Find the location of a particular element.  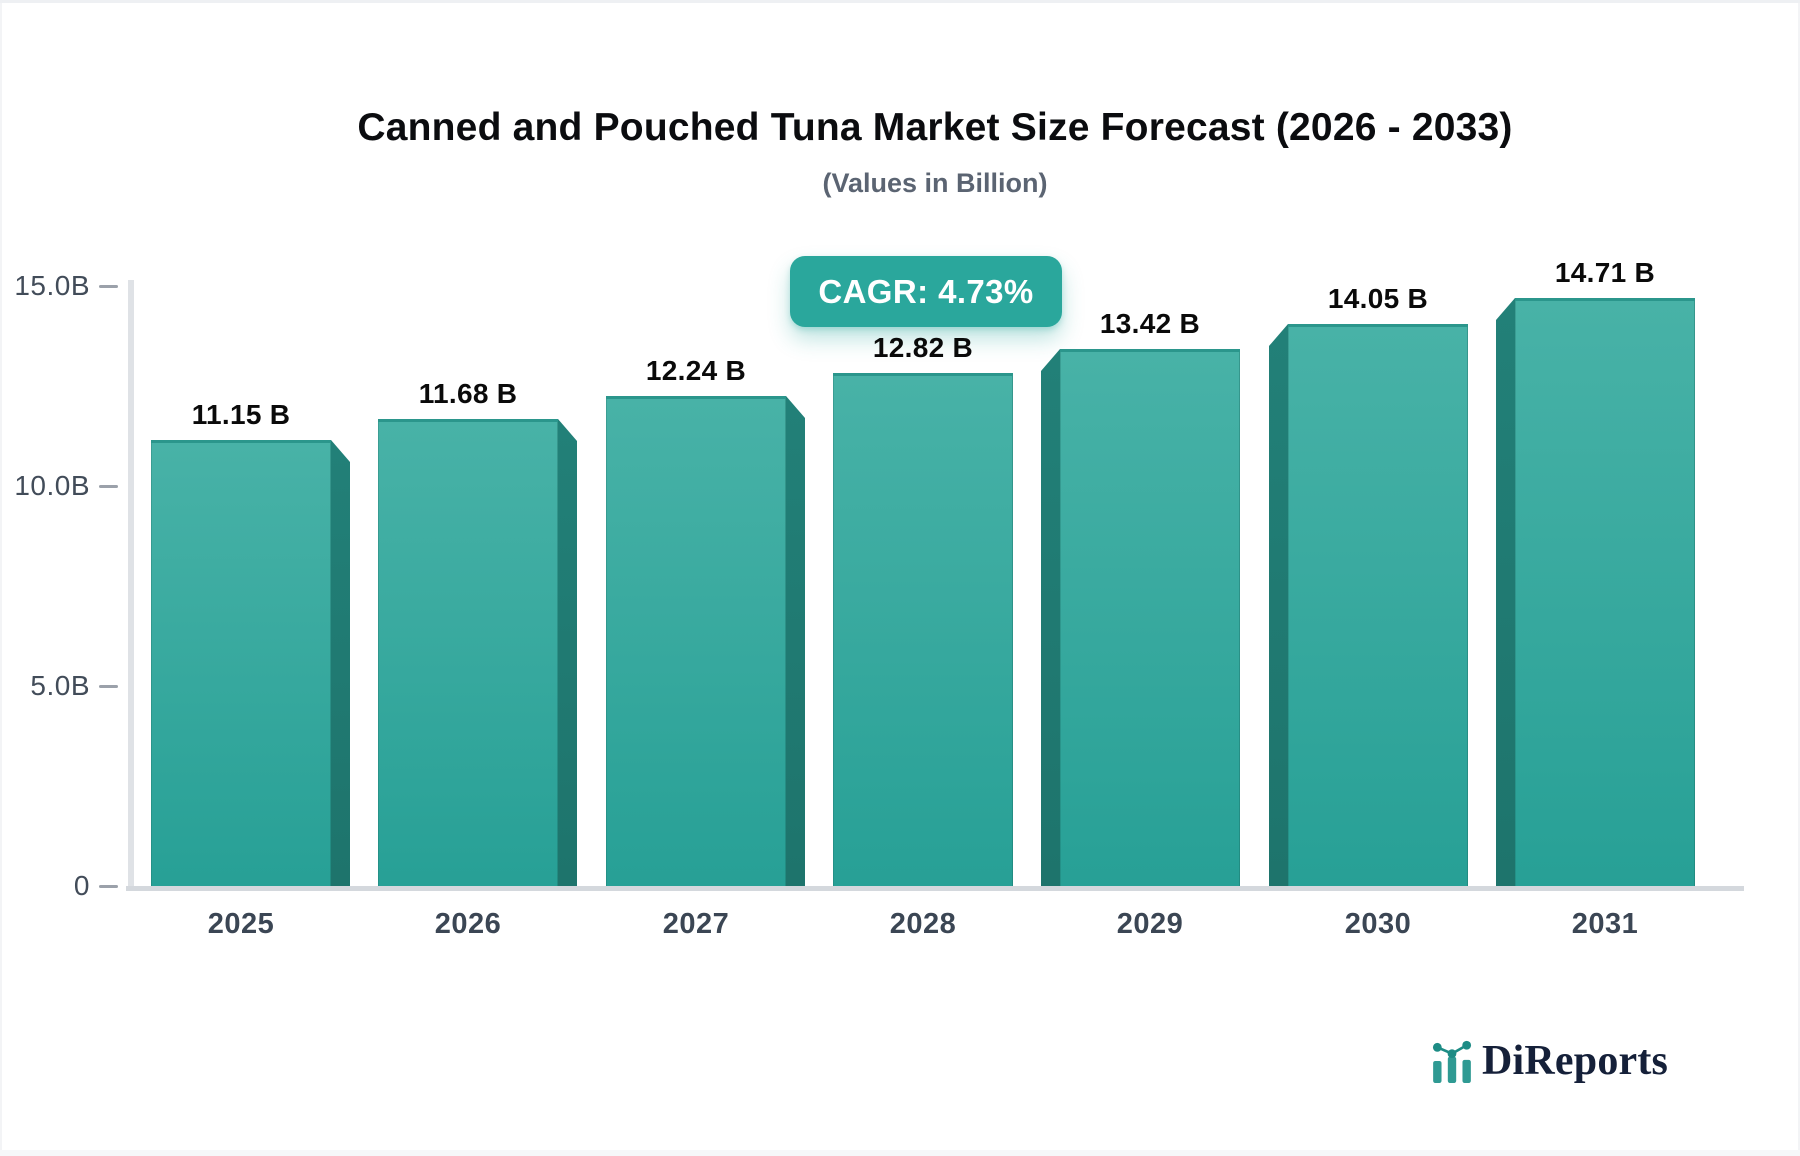

x-tick-label: 2028 is located at coordinates (923, 924).